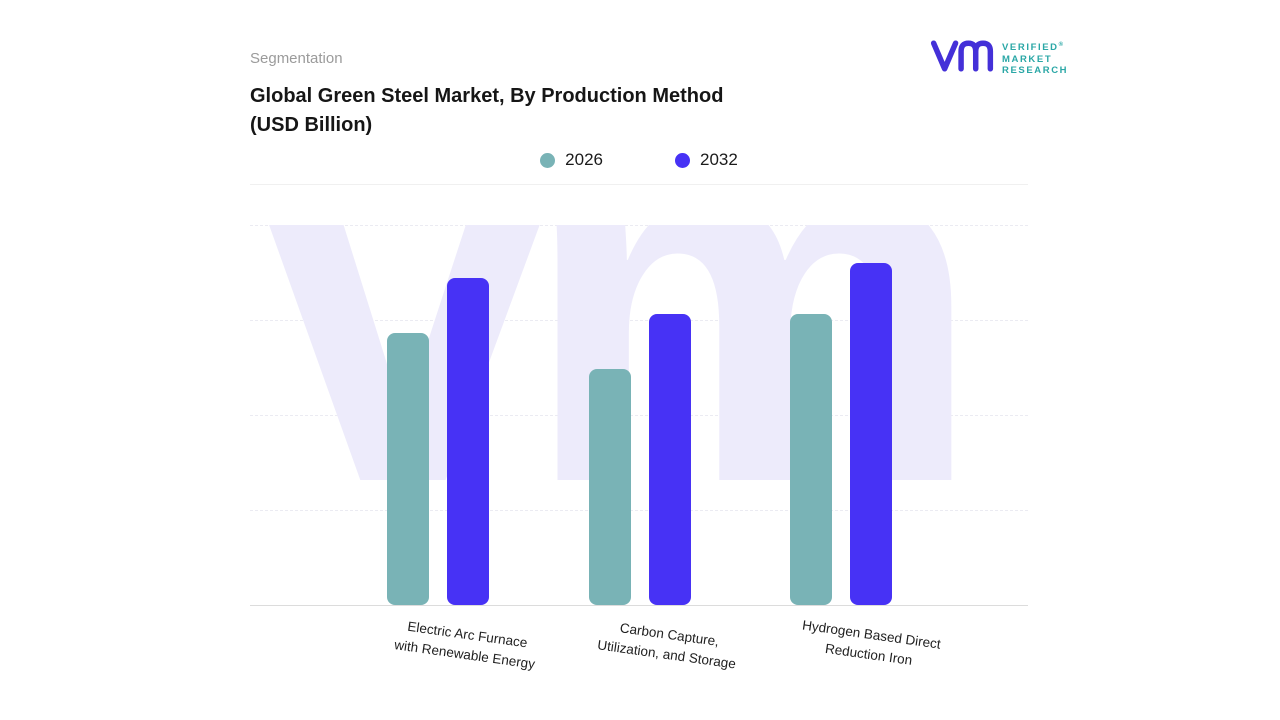 The width and height of the screenshot is (1280, 720). What do you see at coordinates (639, 184) in the screenshot?
I see `header-divider` at bounding box center [639, 184].